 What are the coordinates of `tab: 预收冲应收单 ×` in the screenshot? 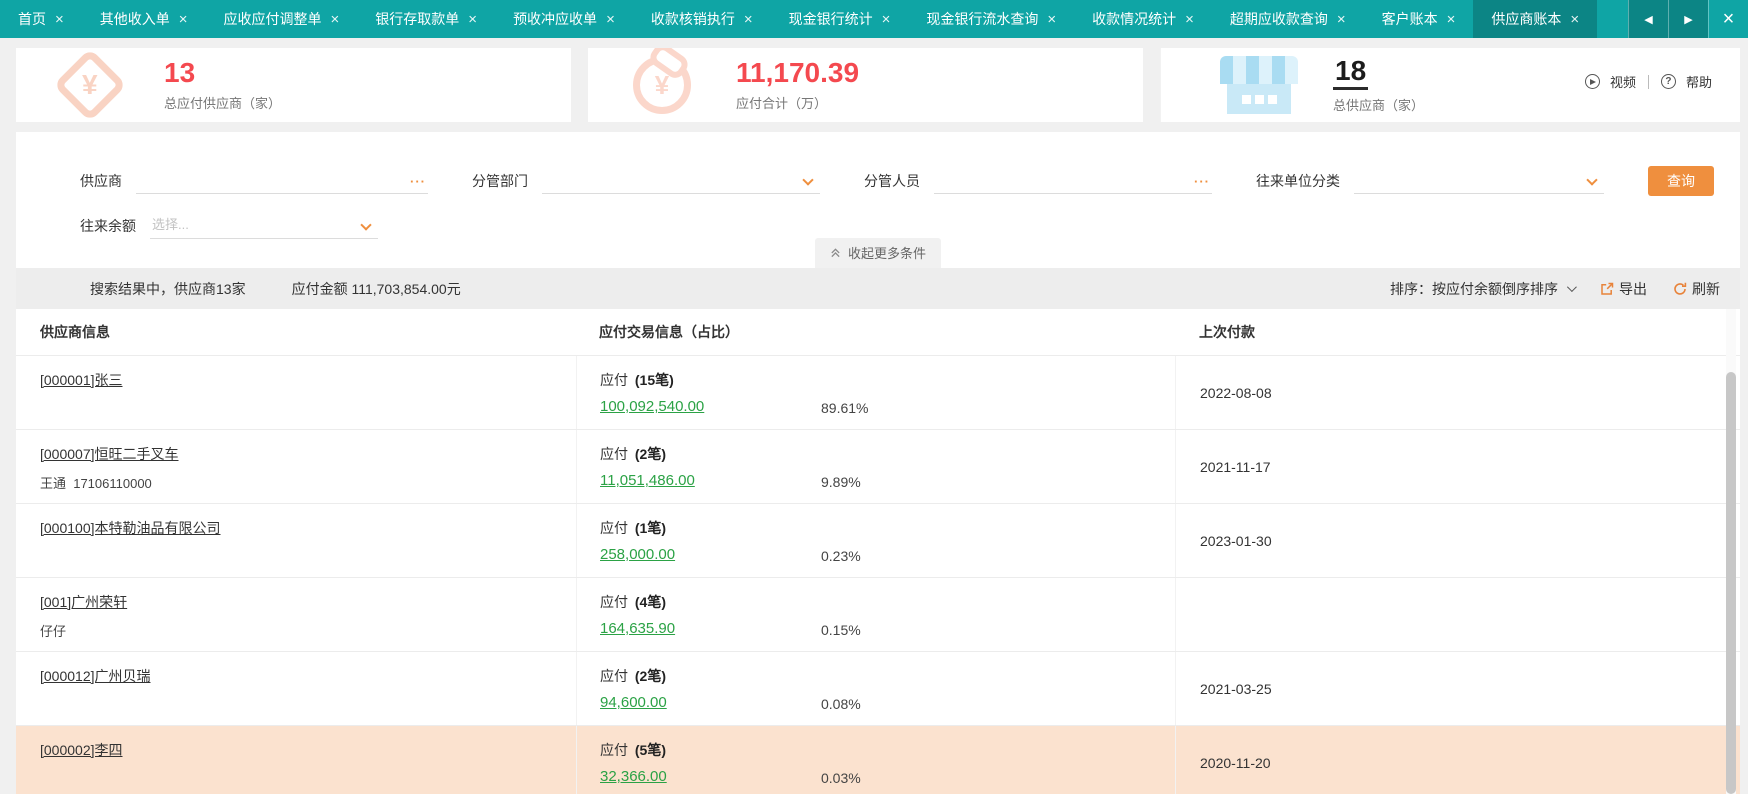 It's located at (564, 19).